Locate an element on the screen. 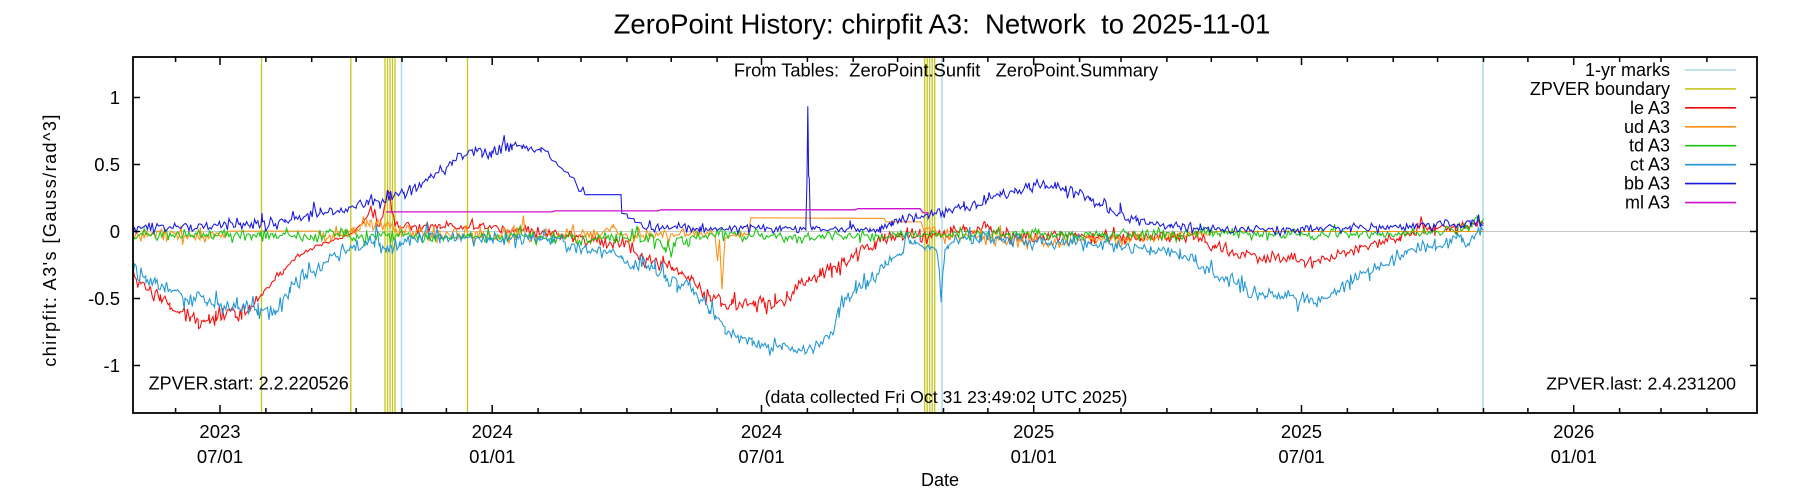 The height and width of the screenshot is (500, 1800). svg-text: Date is located at coordinates (940, 480).